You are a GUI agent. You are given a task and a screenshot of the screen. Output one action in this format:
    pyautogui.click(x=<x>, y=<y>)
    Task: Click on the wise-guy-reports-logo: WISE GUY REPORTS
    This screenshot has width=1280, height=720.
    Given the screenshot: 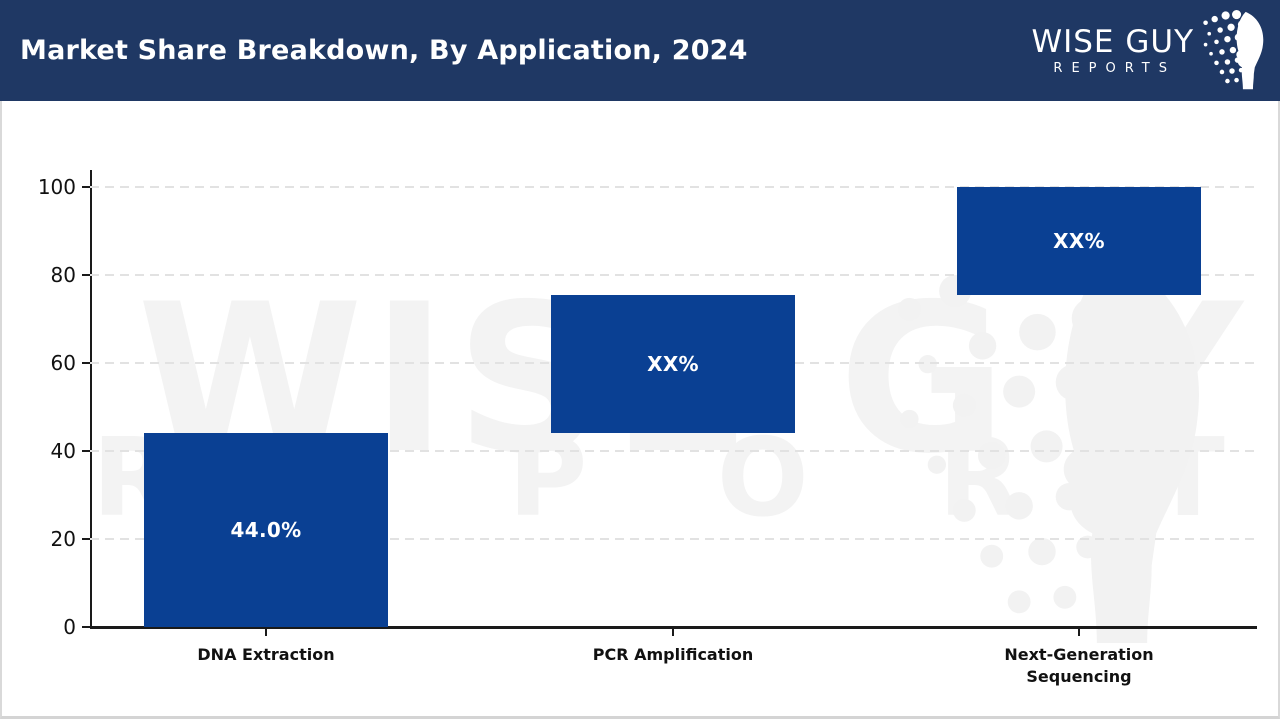 What is the action you would take?
    pyautogui.click(x=1155, y=50)
    